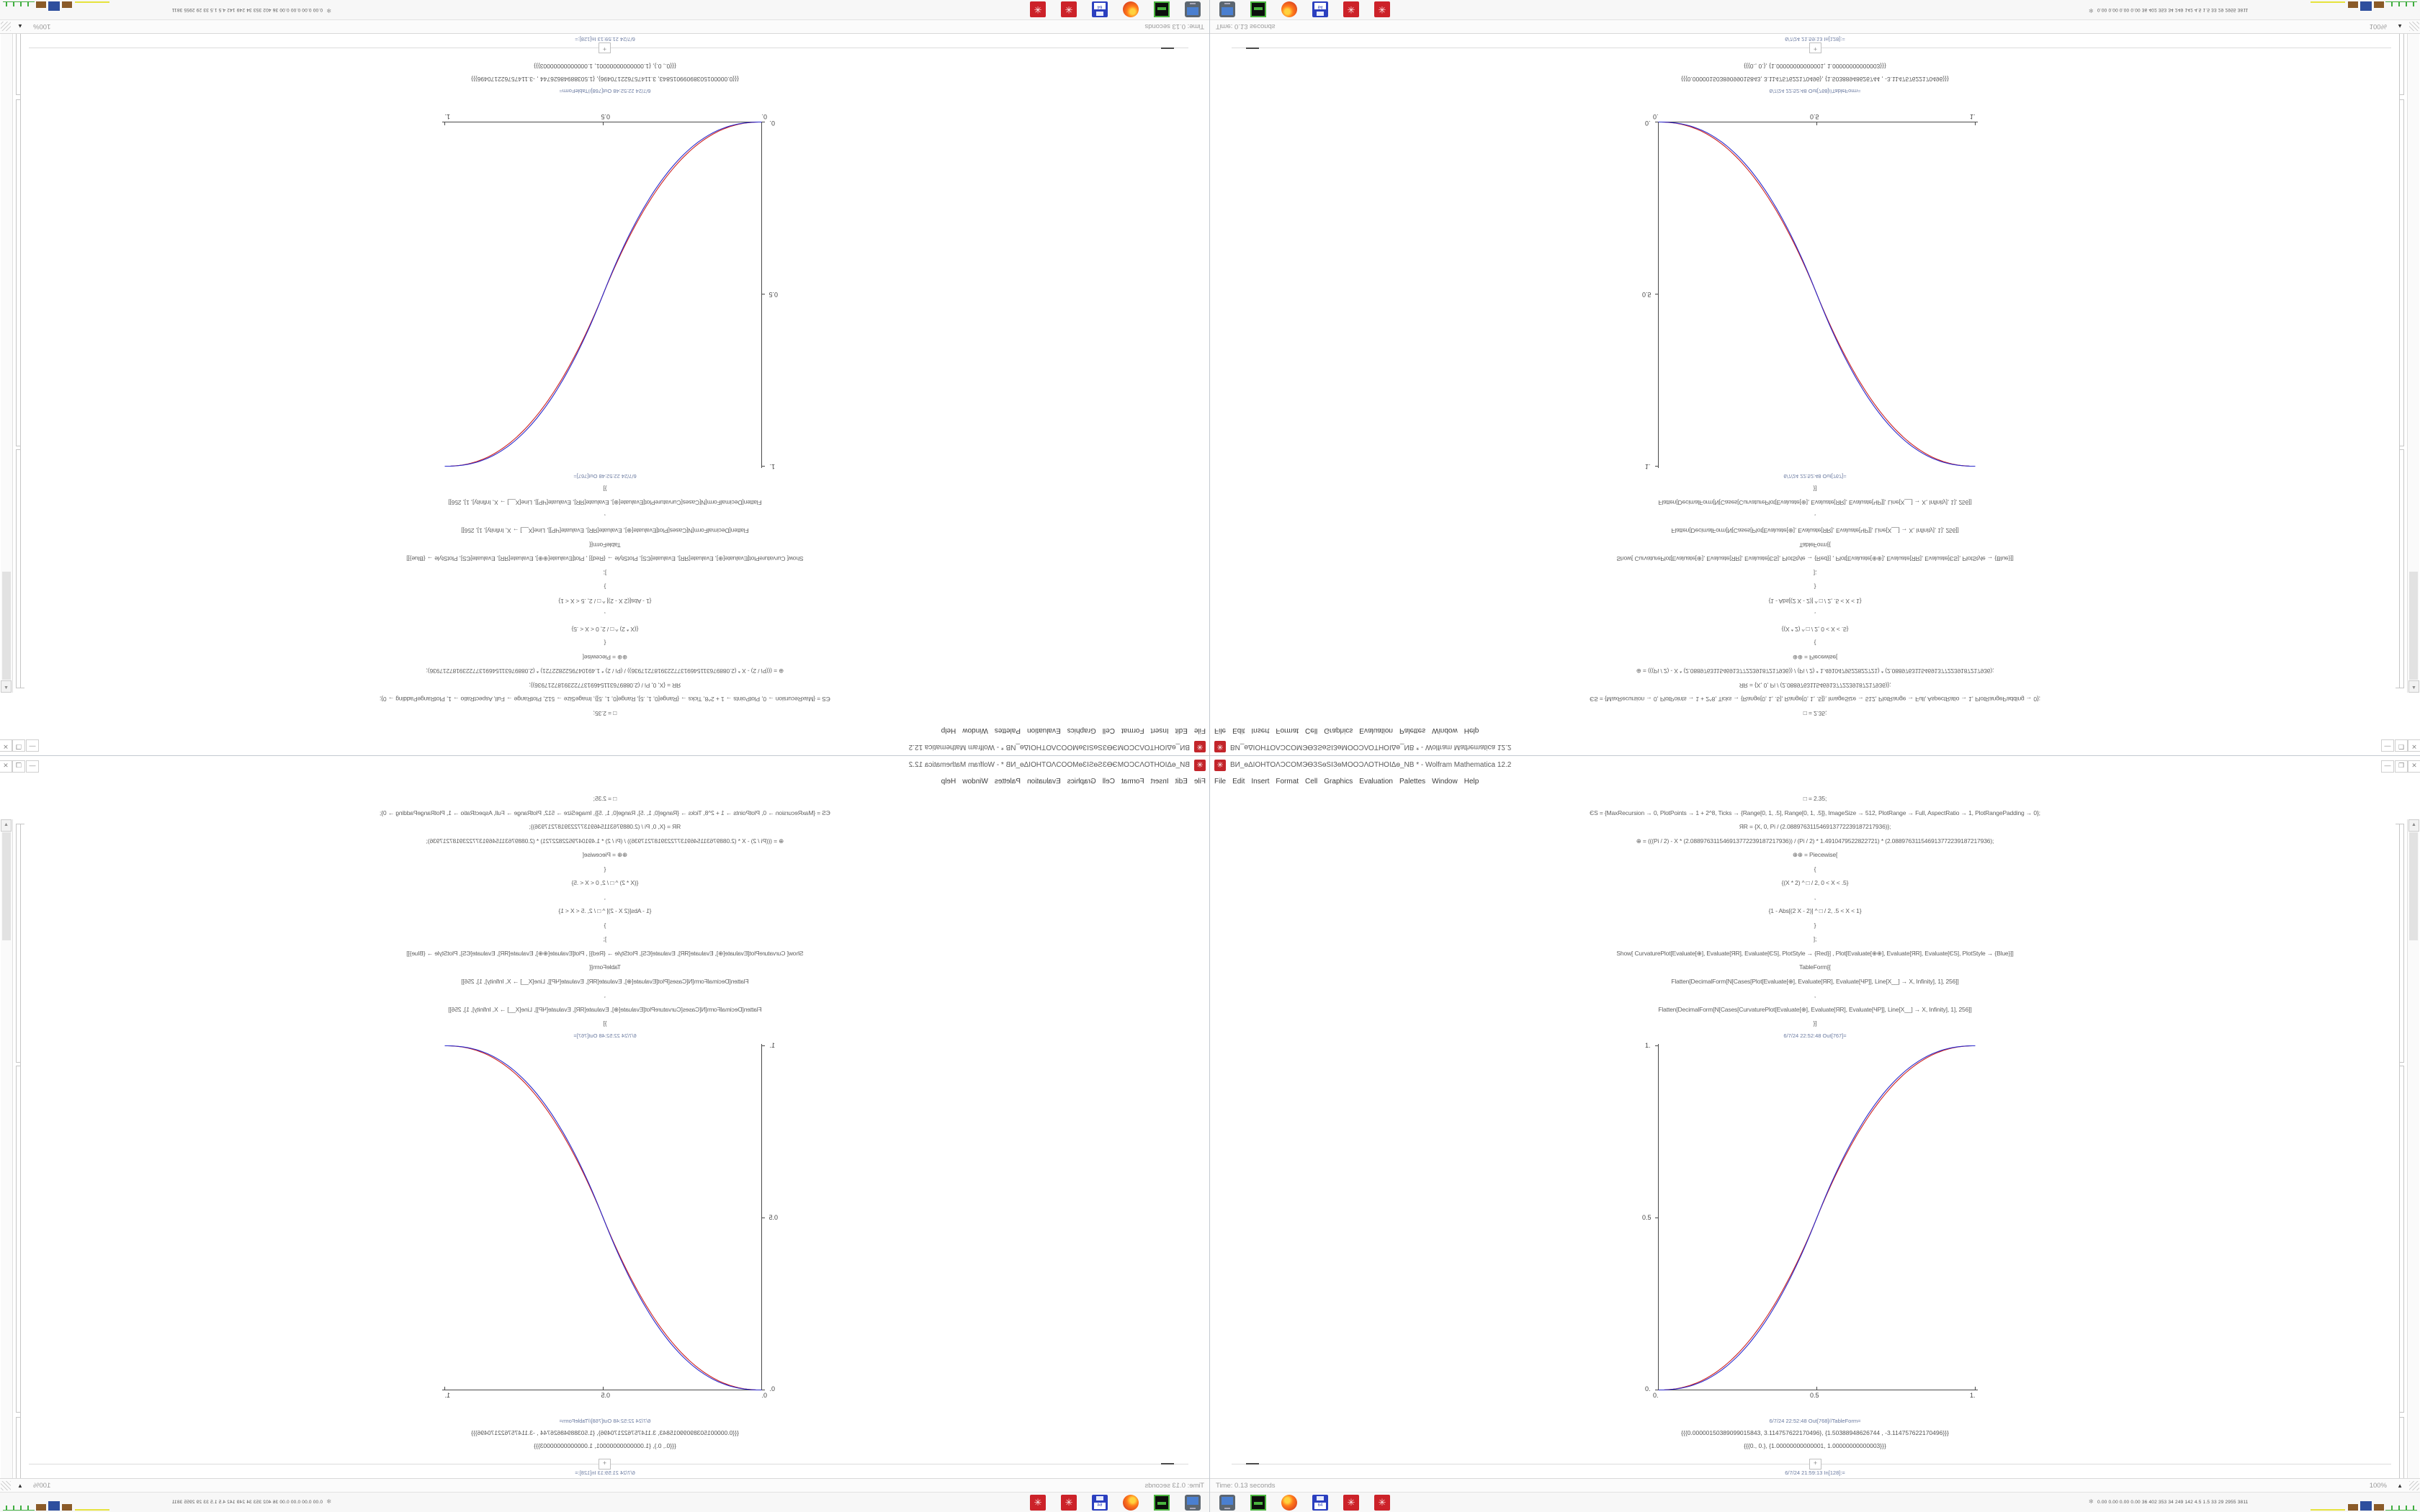 The width and height of the screenshot is (2420, 1512). I want to click on menu-graphics: Graphics, so click(1338, 730).